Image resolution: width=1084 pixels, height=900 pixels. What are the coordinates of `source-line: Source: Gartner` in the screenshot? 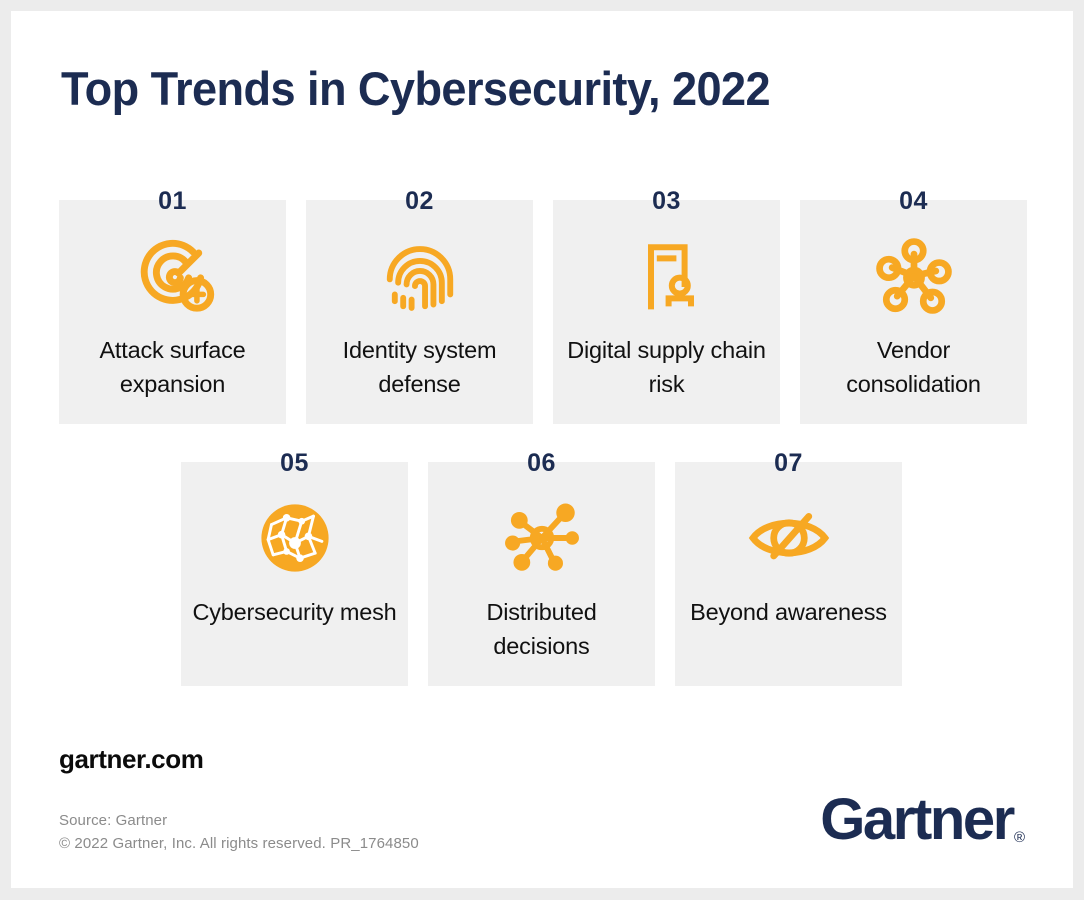 It's located at (113, 820).